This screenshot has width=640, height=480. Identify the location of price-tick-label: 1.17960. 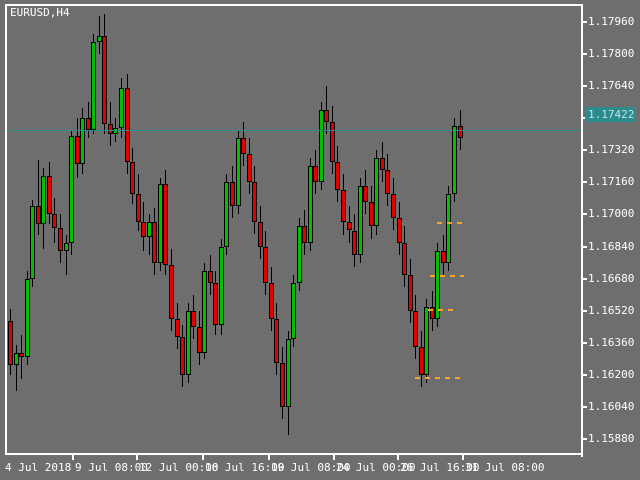
(611, 22).